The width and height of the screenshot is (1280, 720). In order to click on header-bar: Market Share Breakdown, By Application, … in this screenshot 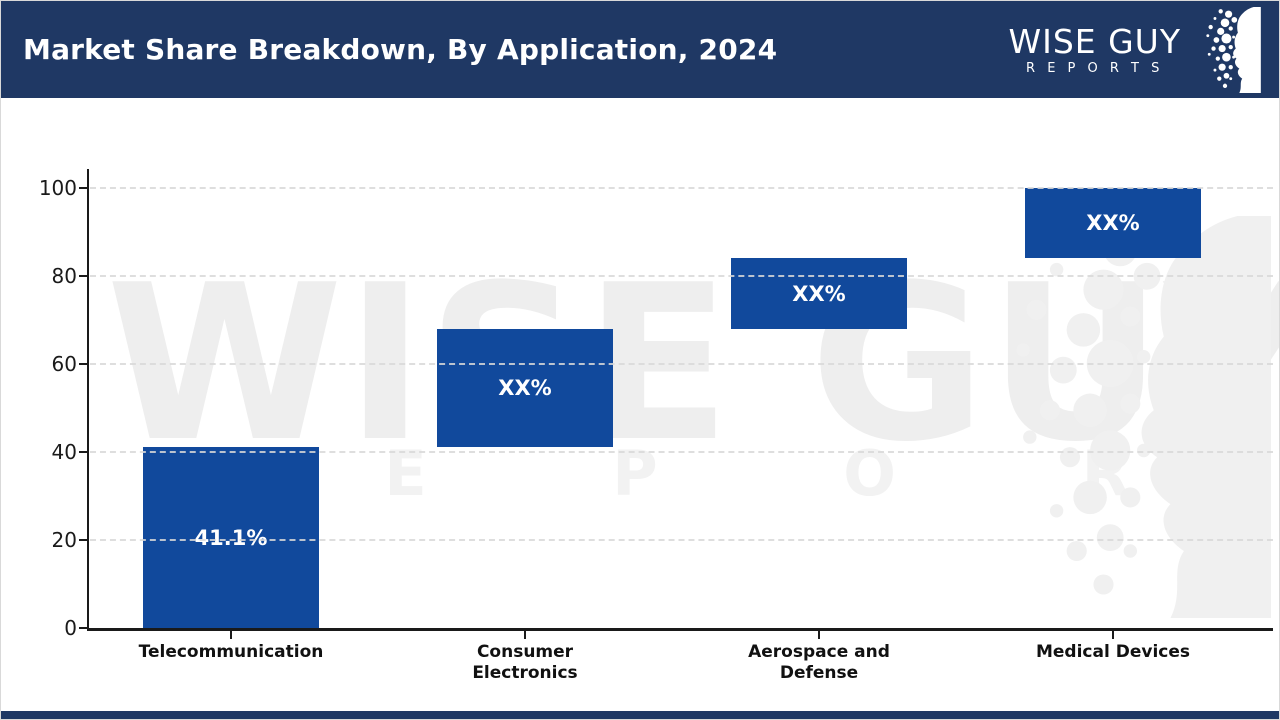, I will do `click(640, 49)`.